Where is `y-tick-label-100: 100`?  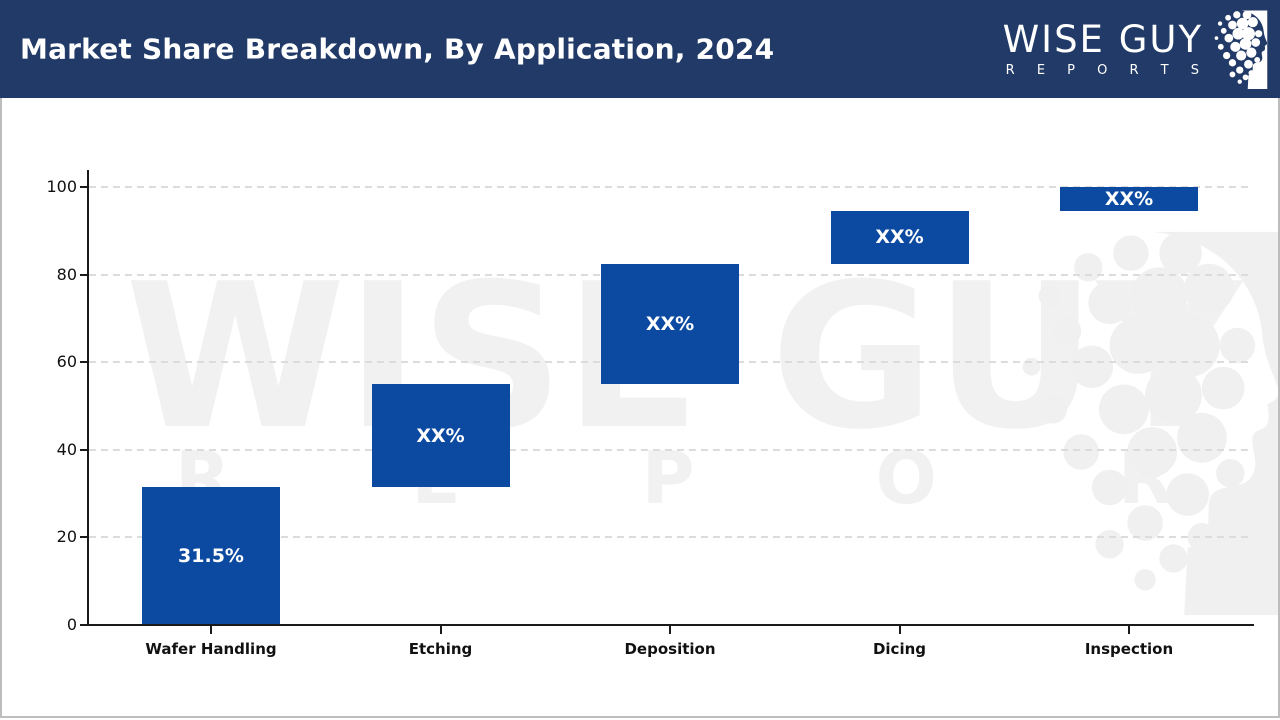
y-tick-label-100: 100 is located at coordinates (61, 186).